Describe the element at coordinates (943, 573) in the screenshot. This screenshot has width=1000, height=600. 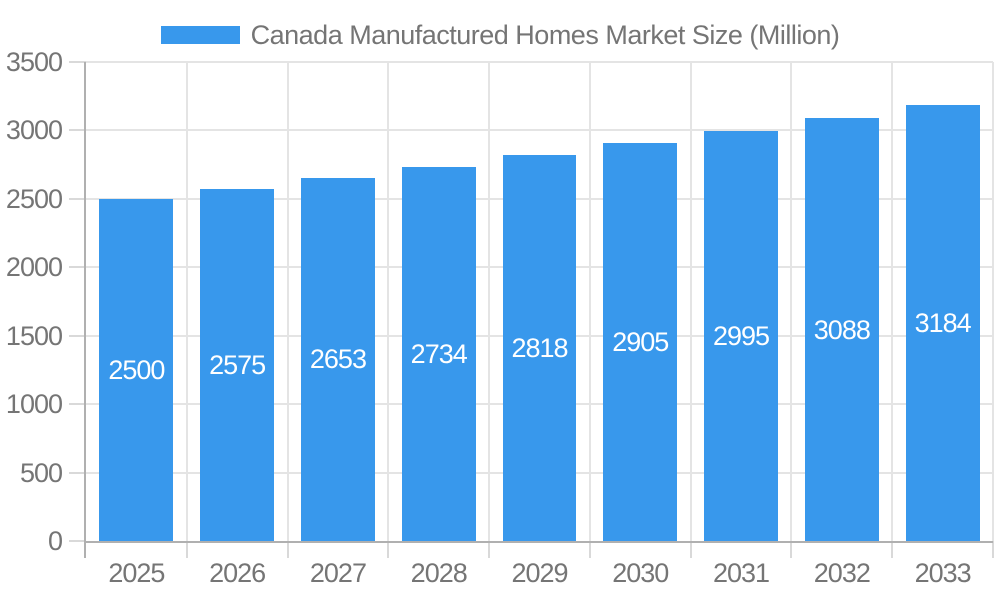
I see `x-tick-label: 2033` at that location.